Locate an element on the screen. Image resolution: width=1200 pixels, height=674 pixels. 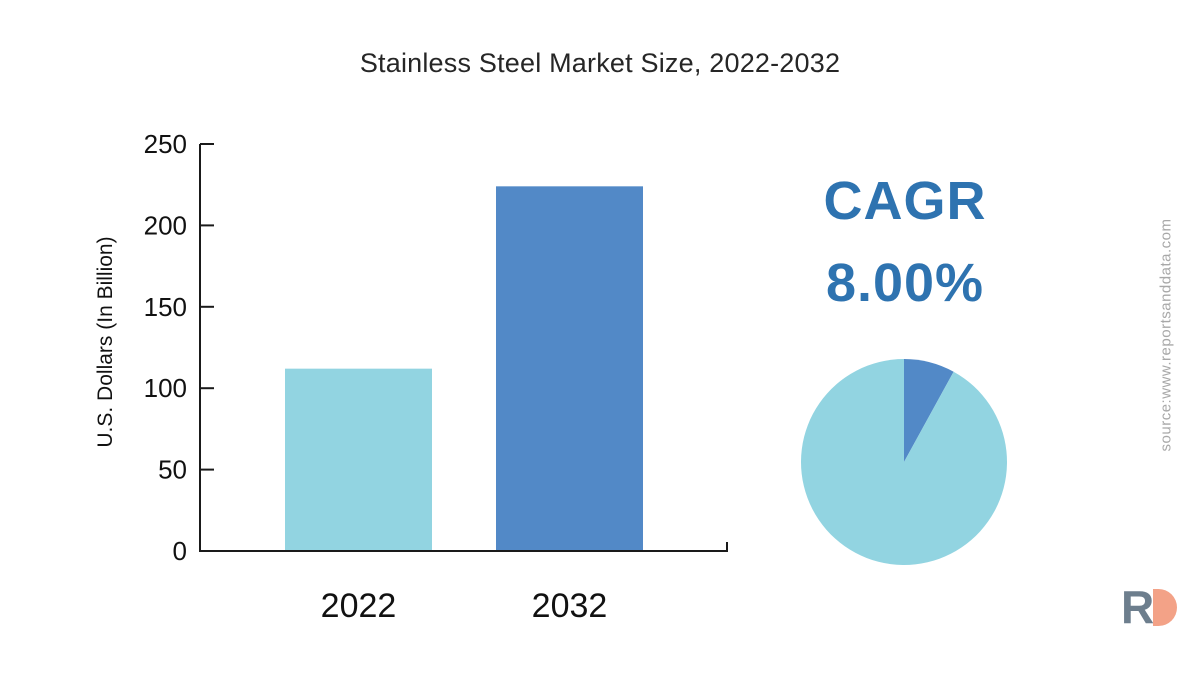
pie-slice-remainder is located at coordinates (904, 462).